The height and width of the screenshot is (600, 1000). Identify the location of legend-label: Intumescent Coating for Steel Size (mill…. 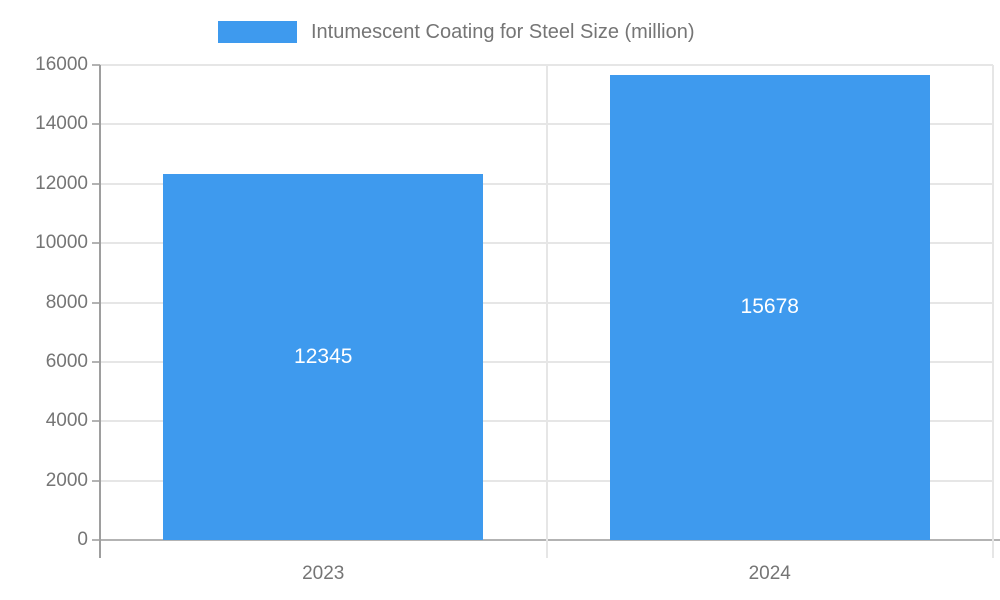
(503, 31).